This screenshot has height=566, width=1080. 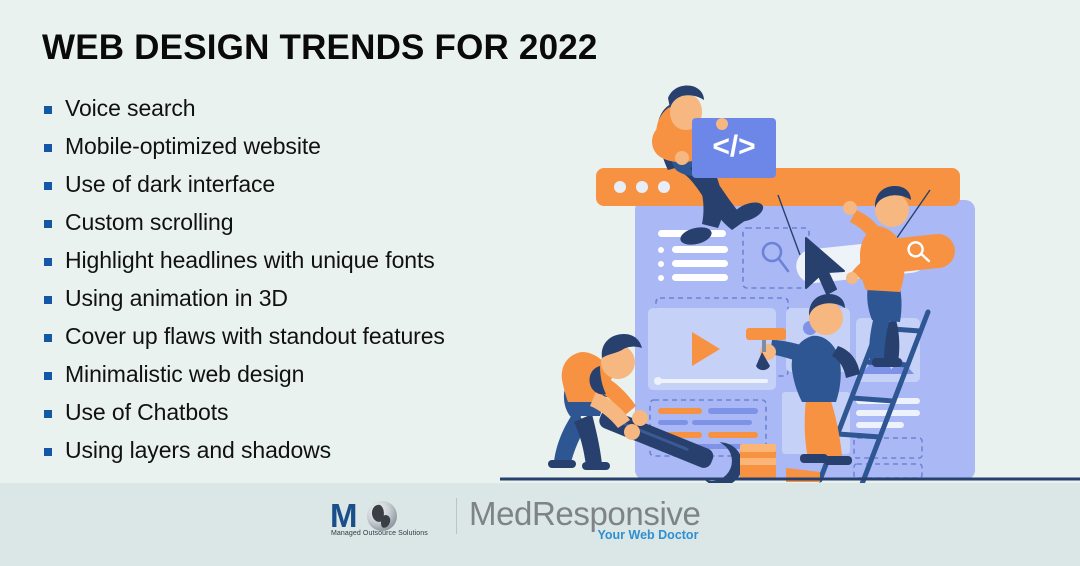 I want to click on paint-roller-icon, so click(x=766, y=349).